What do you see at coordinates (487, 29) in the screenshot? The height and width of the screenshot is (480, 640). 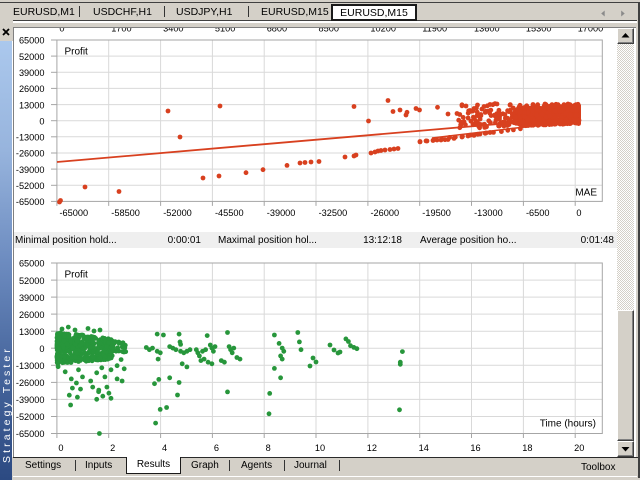 I see `svg-text: 13600` at bounding box center [487, 29].